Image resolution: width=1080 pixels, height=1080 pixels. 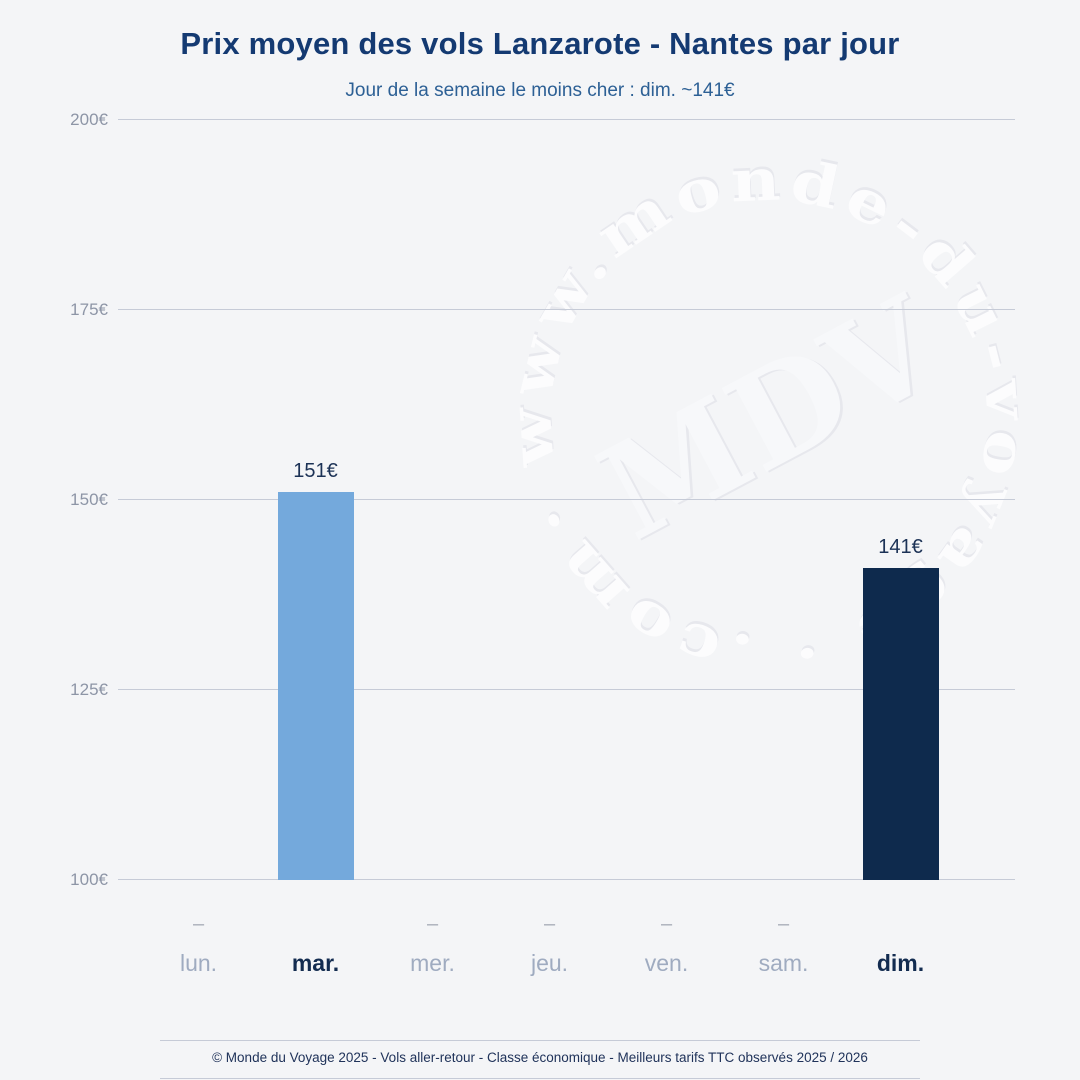 What do you see at coordinates (89, 309) in the screenshot?
I see `y-tick-label: 175€` at bounding box center [89, 309].